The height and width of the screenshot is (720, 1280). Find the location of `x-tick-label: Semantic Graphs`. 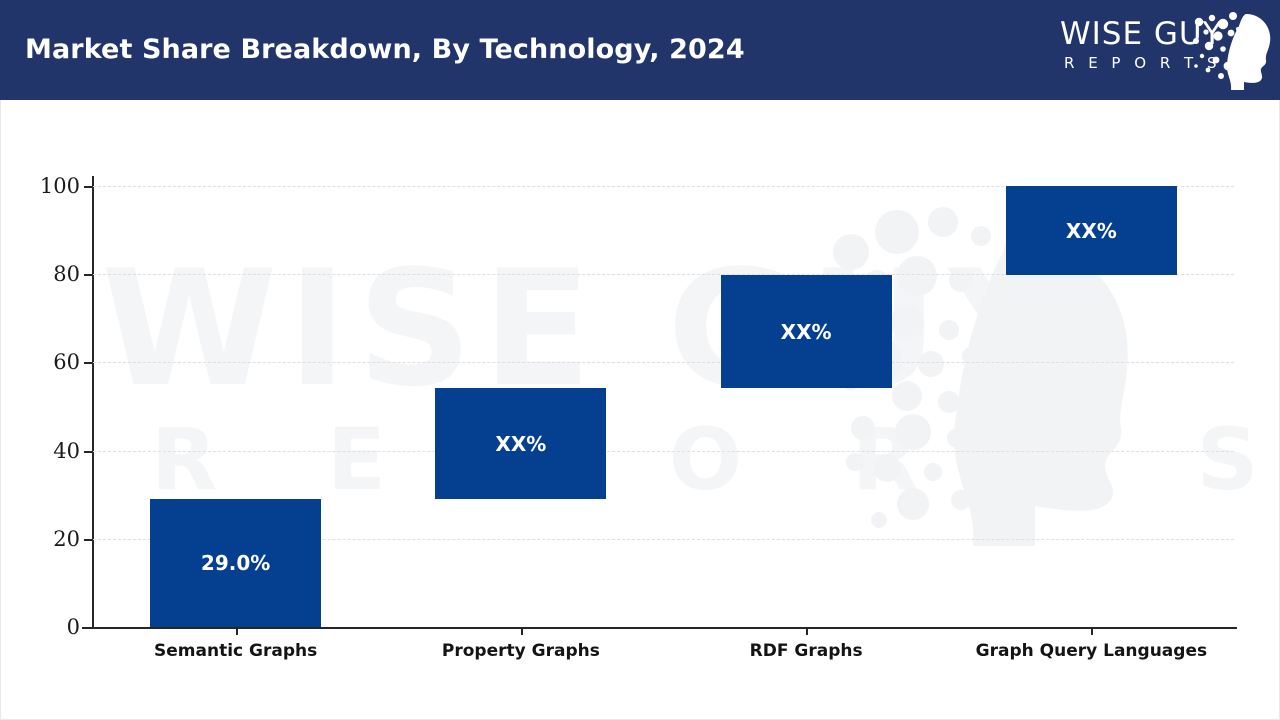

x-tick-label: Semantic Graphs is located at coordinates (236, 651).